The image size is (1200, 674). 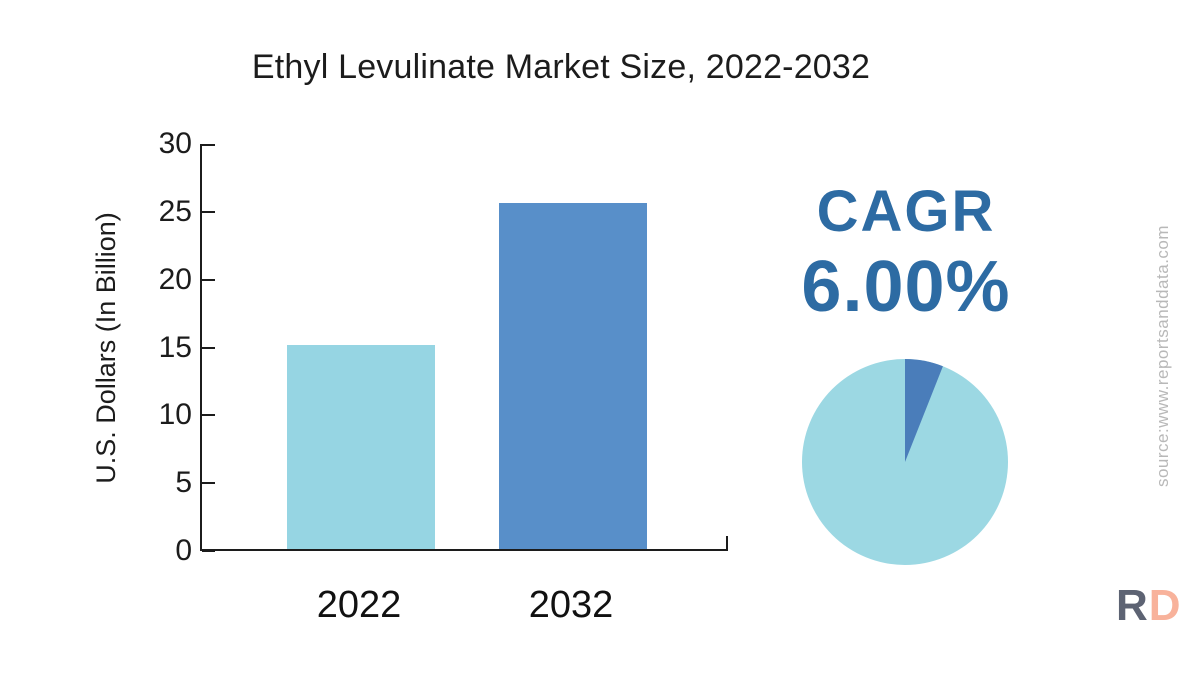 I want to click on x-tick-label-2022: 2022, so click(x=359, y=605).